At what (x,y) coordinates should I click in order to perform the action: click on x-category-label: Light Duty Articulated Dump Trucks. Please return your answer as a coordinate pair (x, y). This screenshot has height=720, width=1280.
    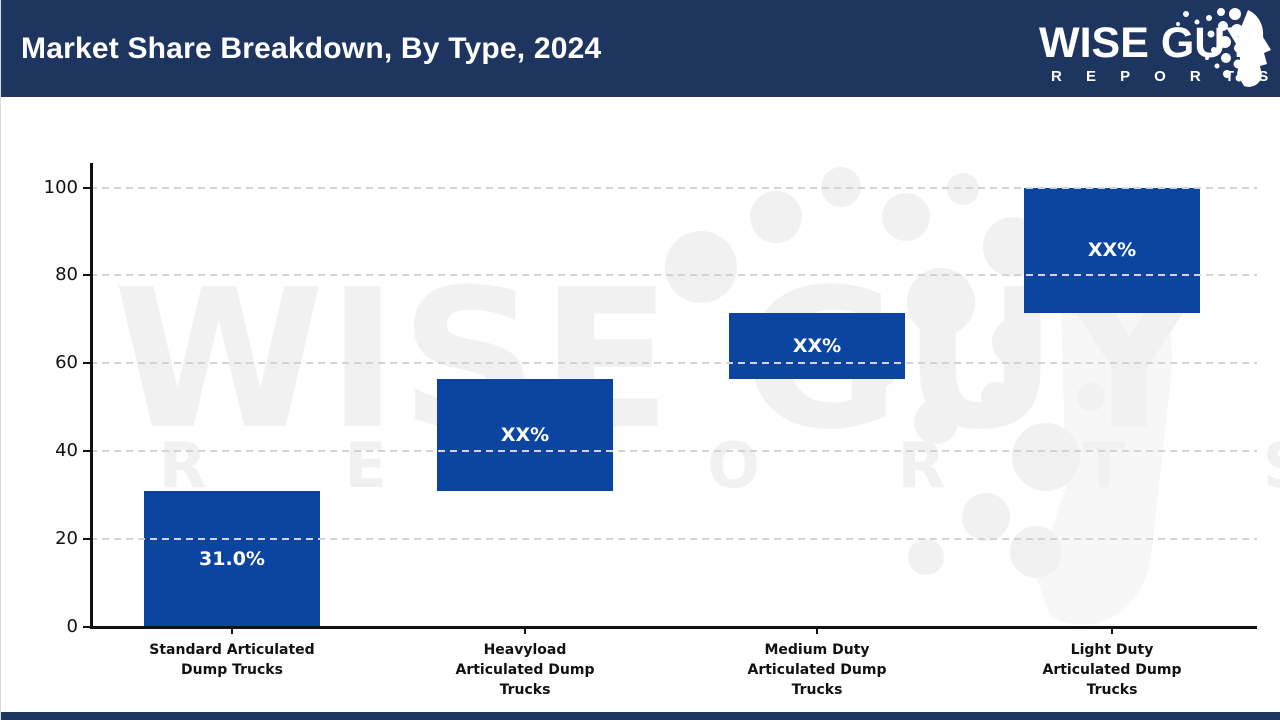
    Looking at the image, I should click on (1112, 670).